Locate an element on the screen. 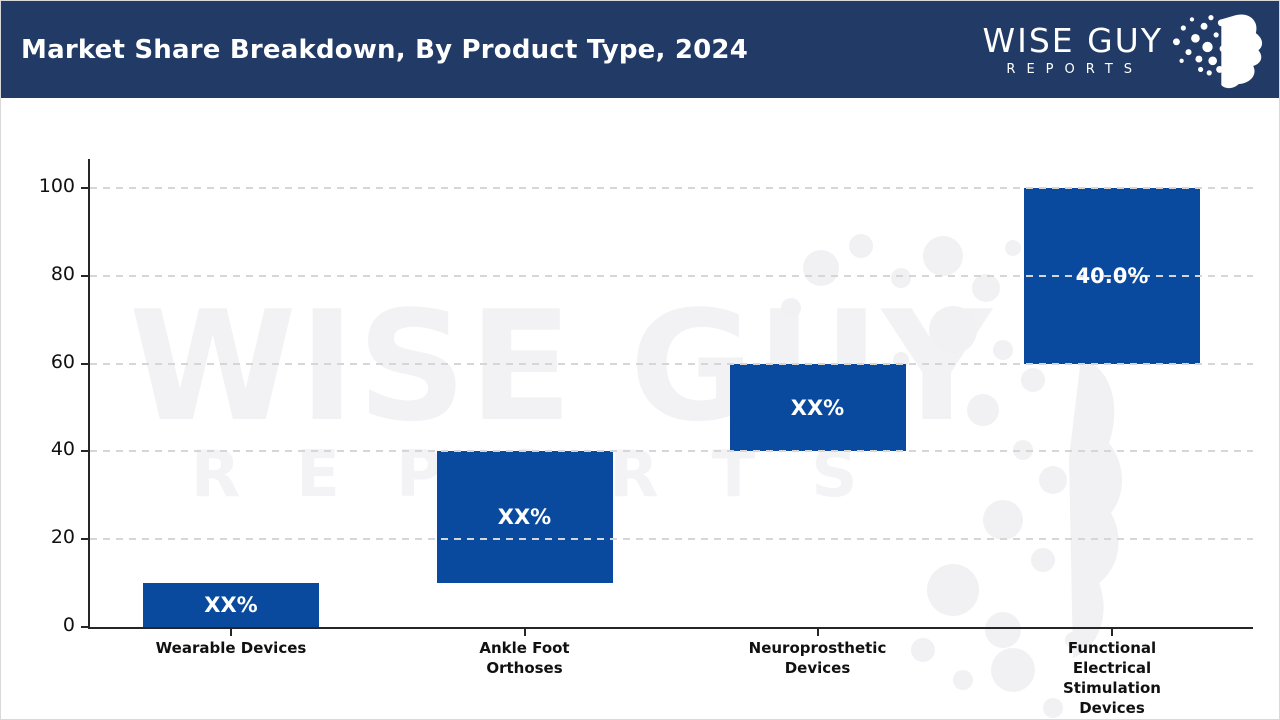  y-tick-label-100: 100 is located at coordinates (56, 186).